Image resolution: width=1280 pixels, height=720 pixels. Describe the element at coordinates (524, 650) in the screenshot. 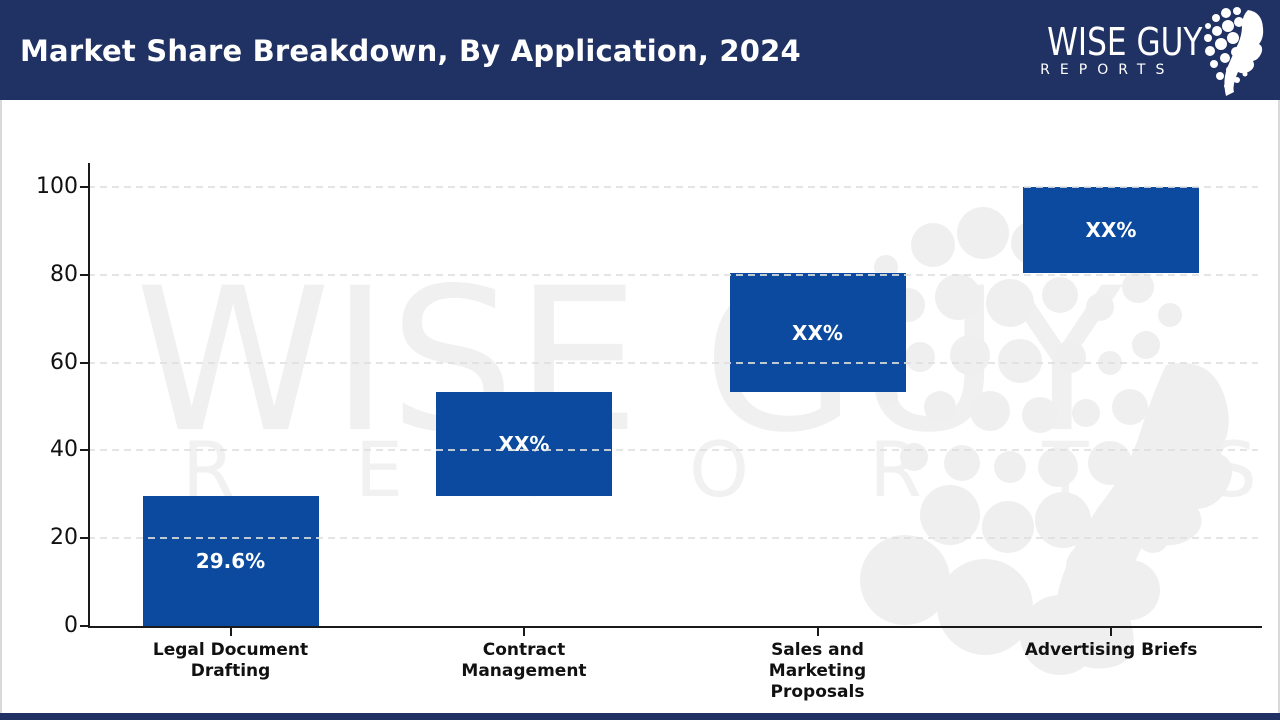

I see `category-label-line: Contract` at that location.